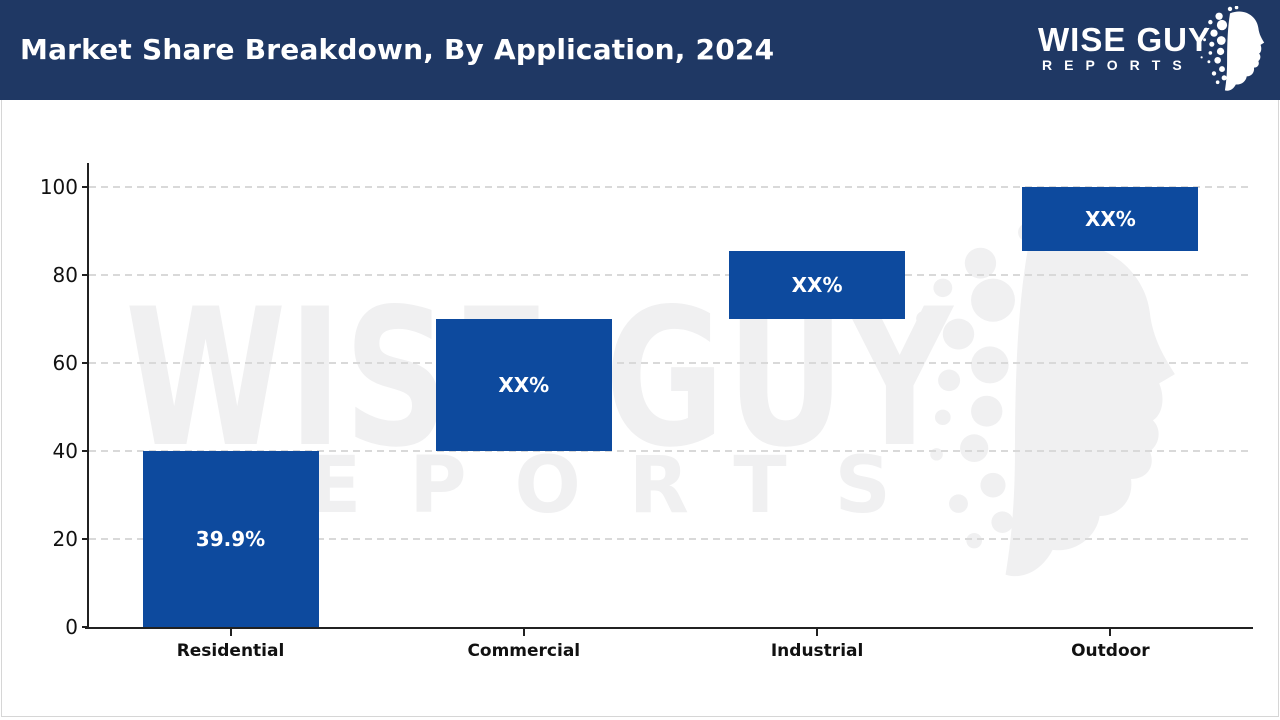 This screenshot has width=1280, height=720. Describe the element at coordinates (65, 363) in the screenshot. I see `y-tick-label-60: 60` at that location.